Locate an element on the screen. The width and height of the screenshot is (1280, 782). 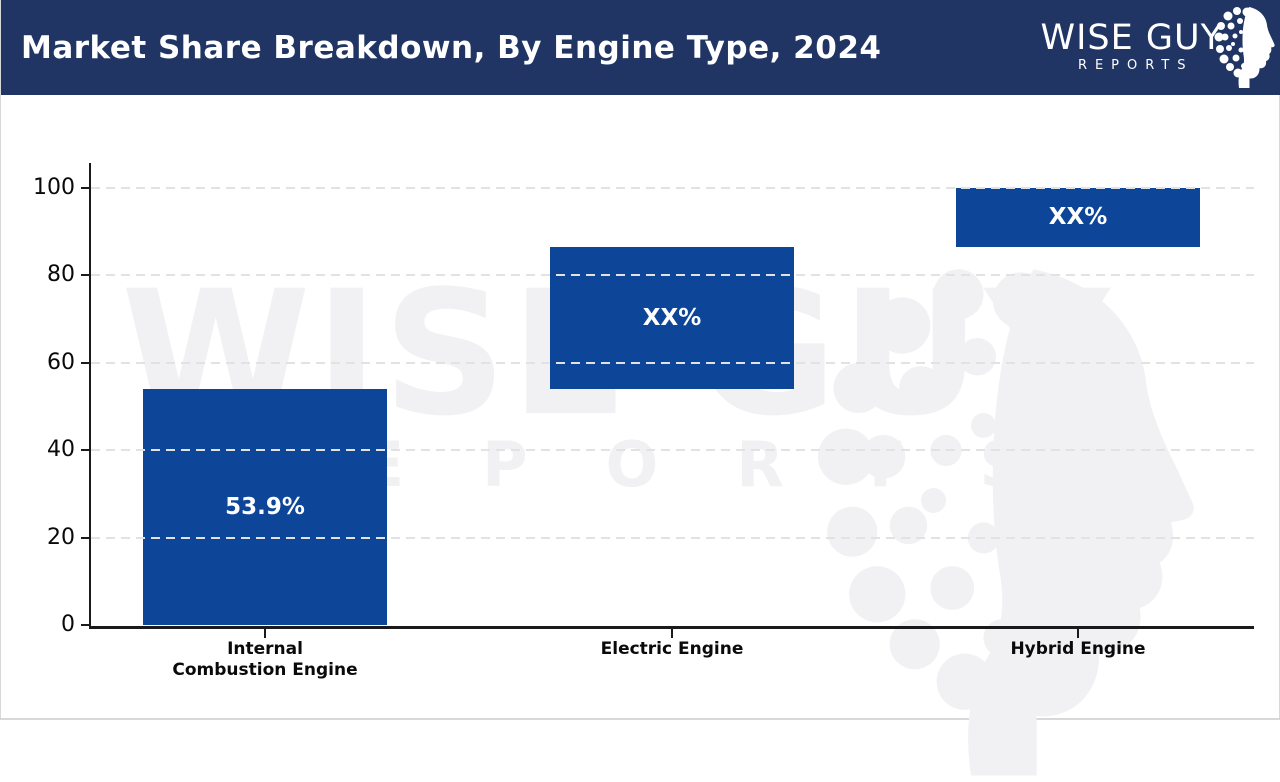
y-tick-label-80: 80 is located at coordinates (61, 274).